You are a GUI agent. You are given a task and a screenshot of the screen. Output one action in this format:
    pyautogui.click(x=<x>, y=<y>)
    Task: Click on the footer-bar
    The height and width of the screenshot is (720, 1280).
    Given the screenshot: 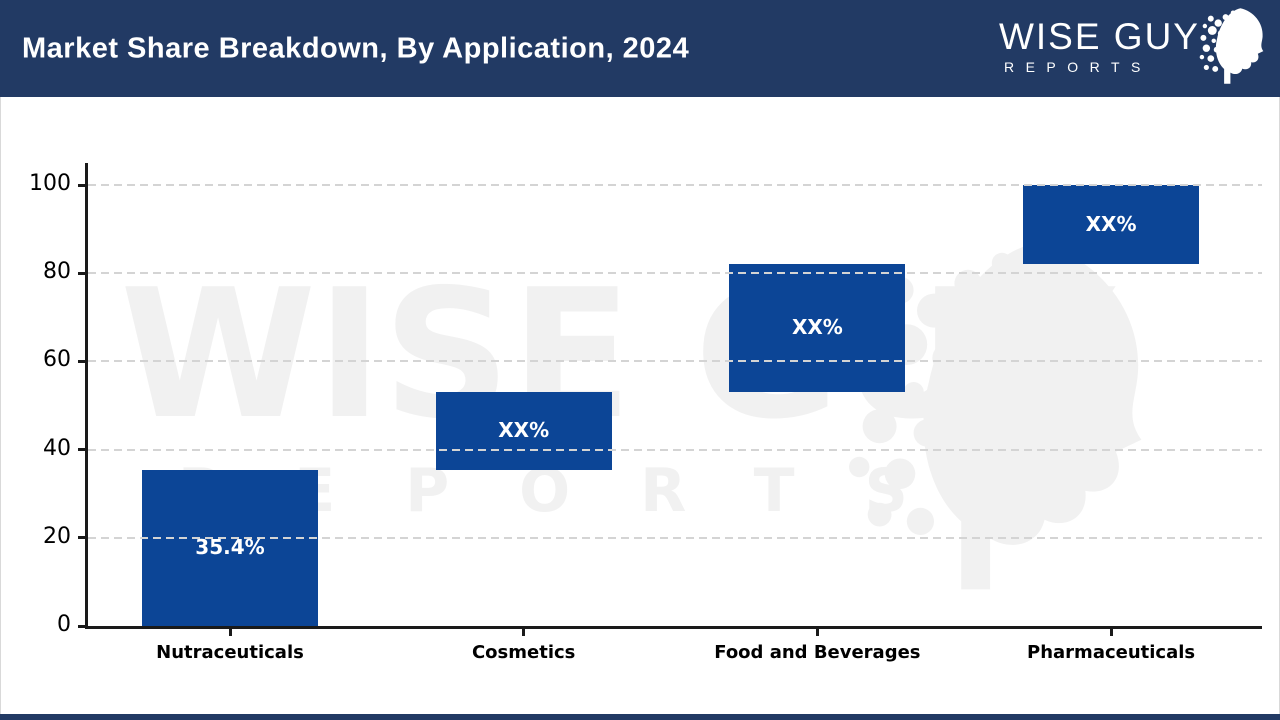 What is the action you would take?
    pyautogui.click(x=640, y=717)
    